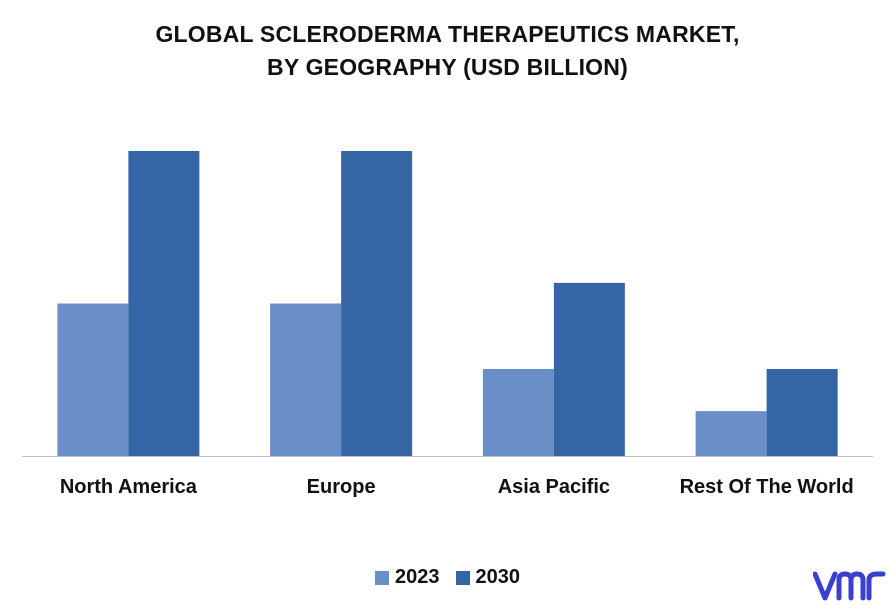 Image resolution: width=895 pixels, height=612 pixels. I want to click on bar-north-america-2030, so click(164, 303).